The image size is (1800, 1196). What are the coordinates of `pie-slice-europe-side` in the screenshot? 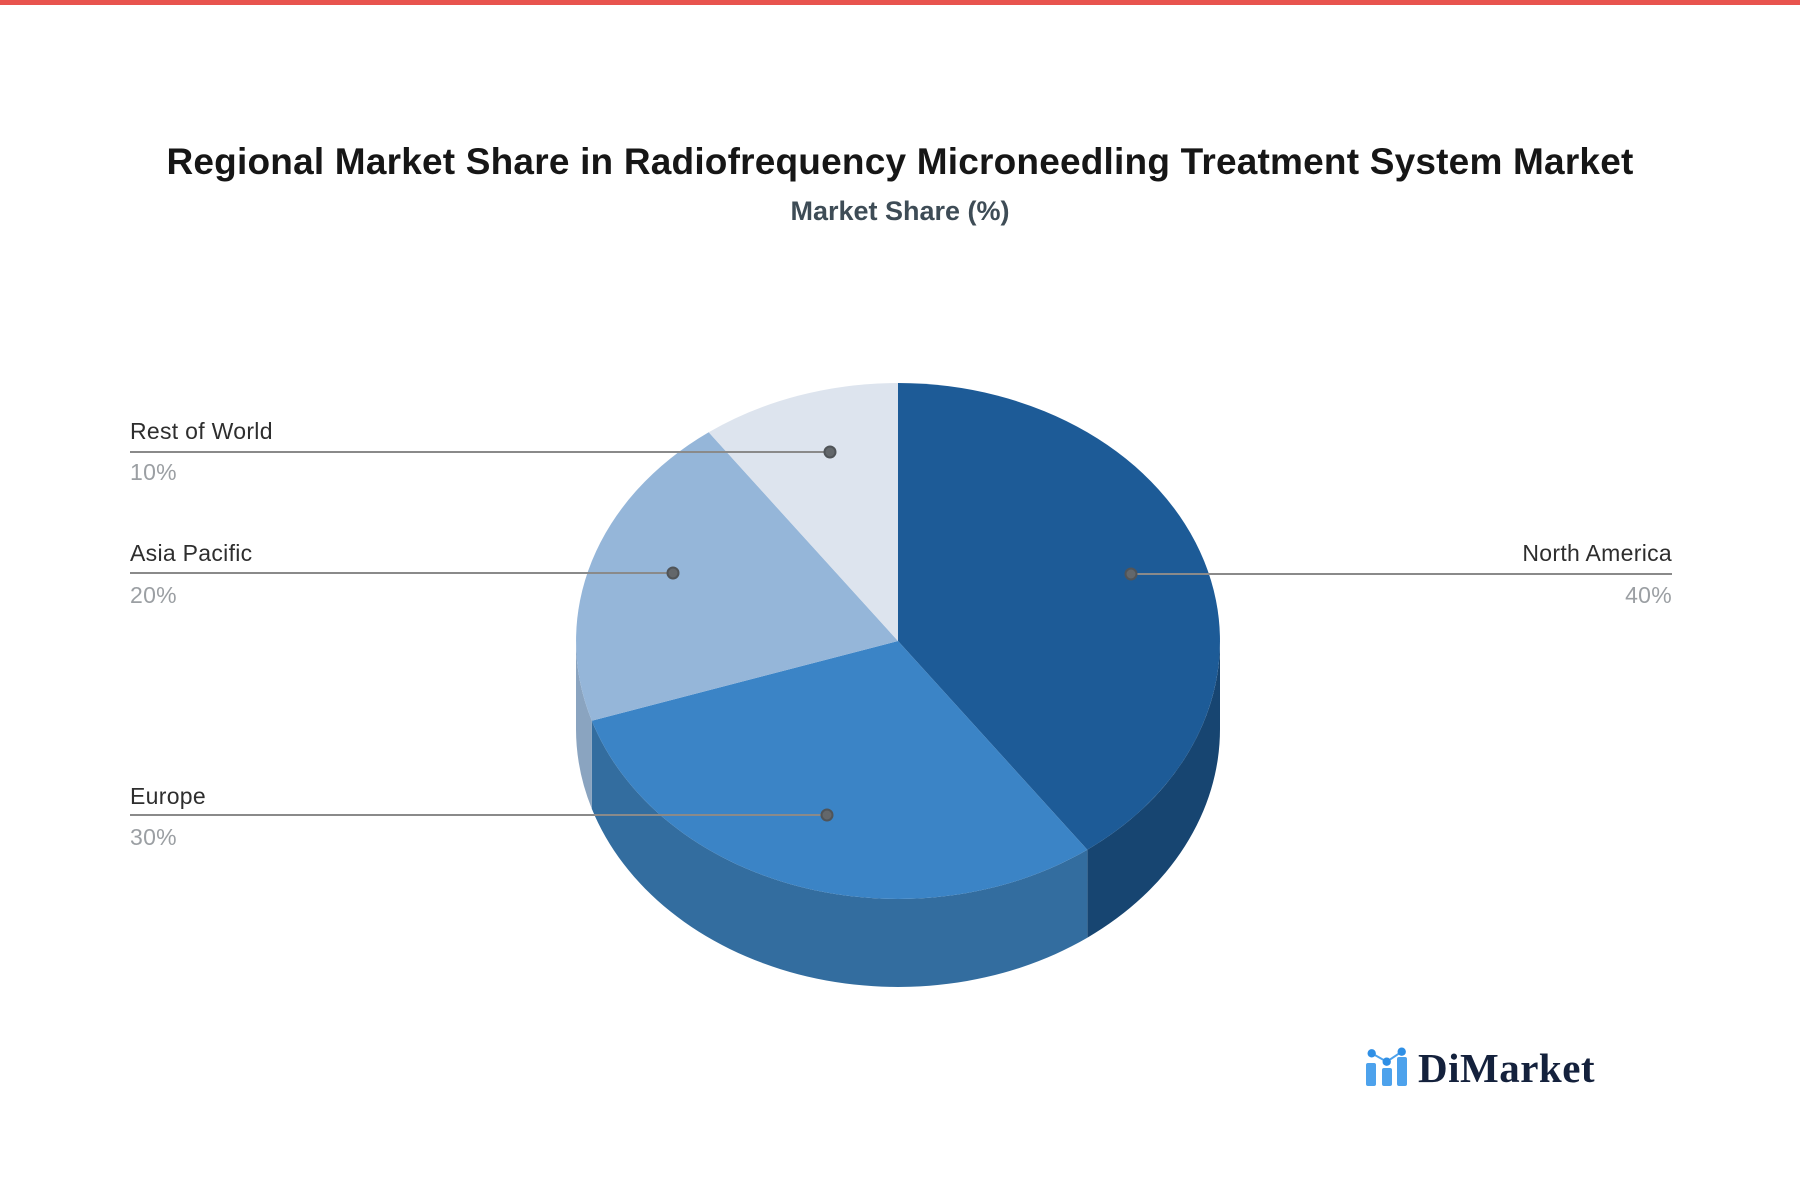 It's located at (839, 853).